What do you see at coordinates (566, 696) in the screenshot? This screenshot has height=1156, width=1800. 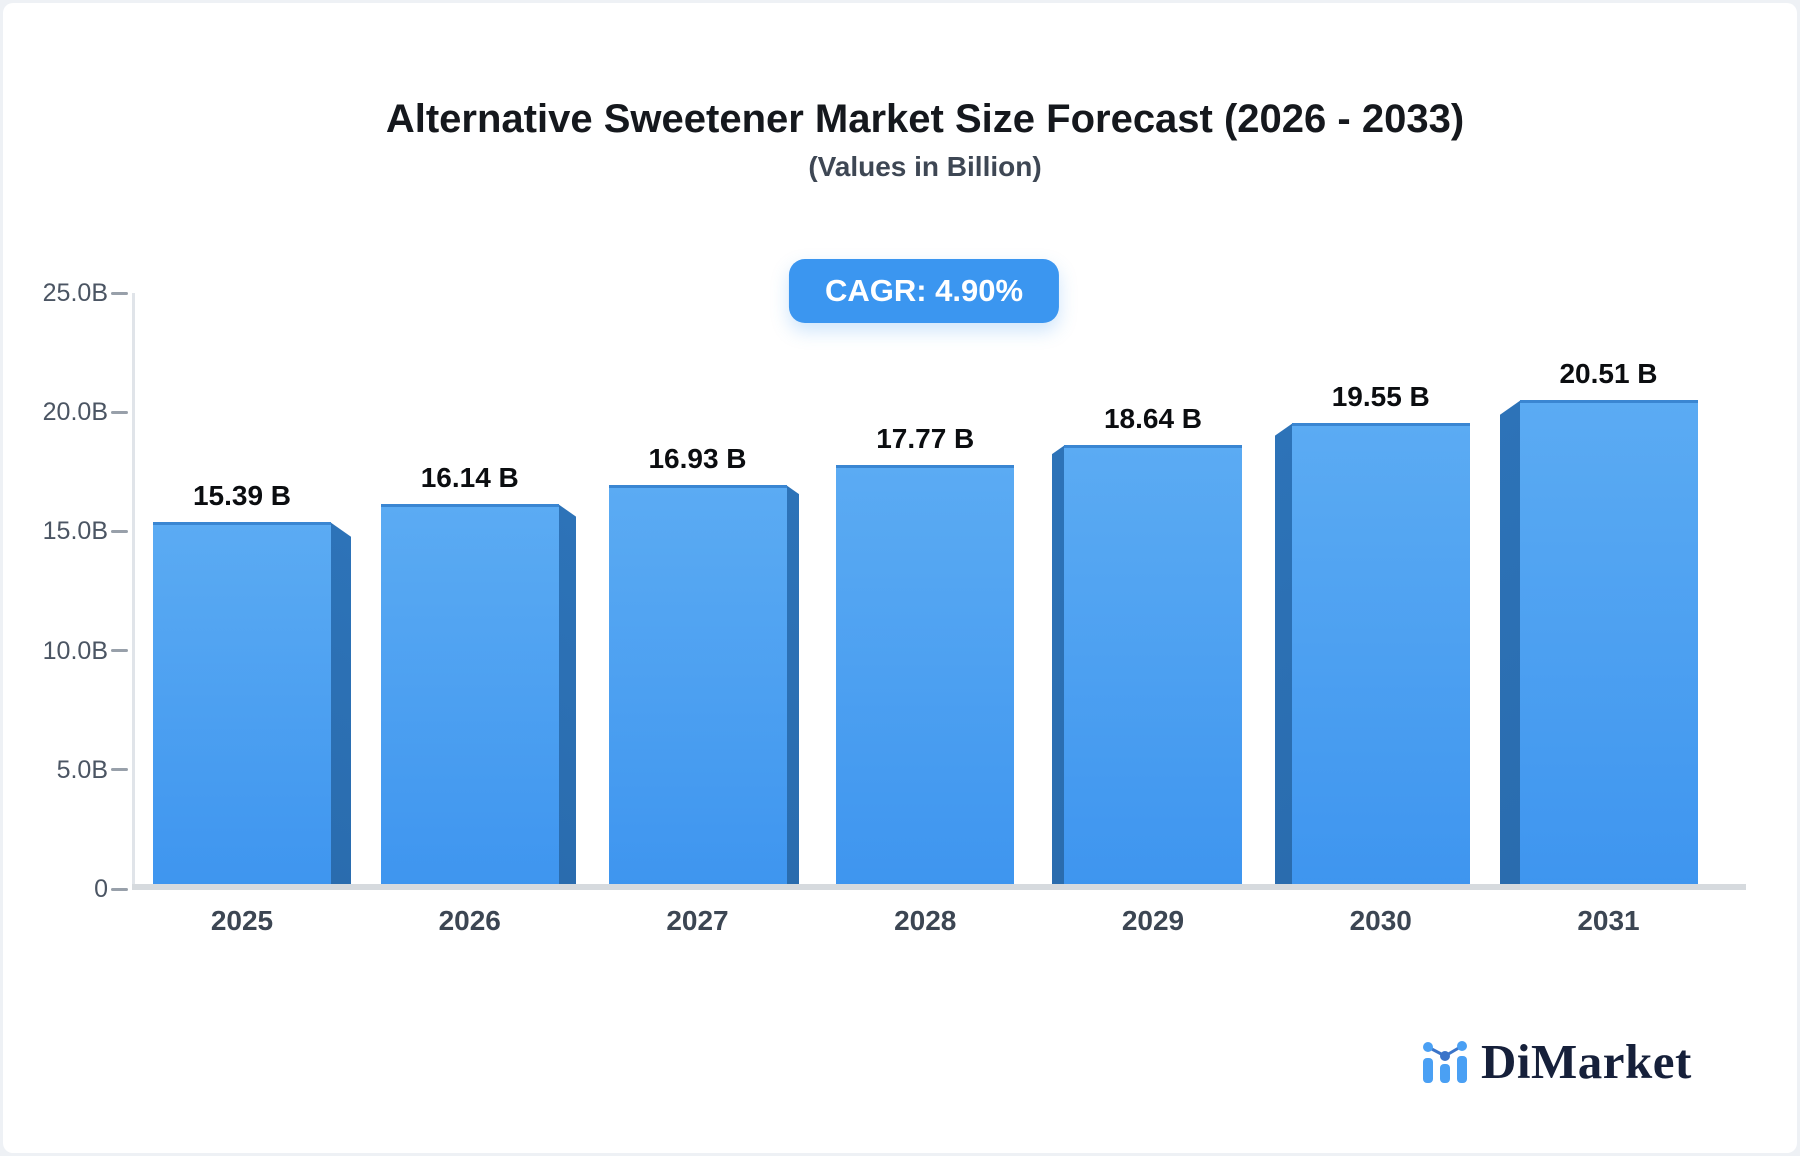 I see `bar-3d-side-2026` at bounding box center [566, 696].